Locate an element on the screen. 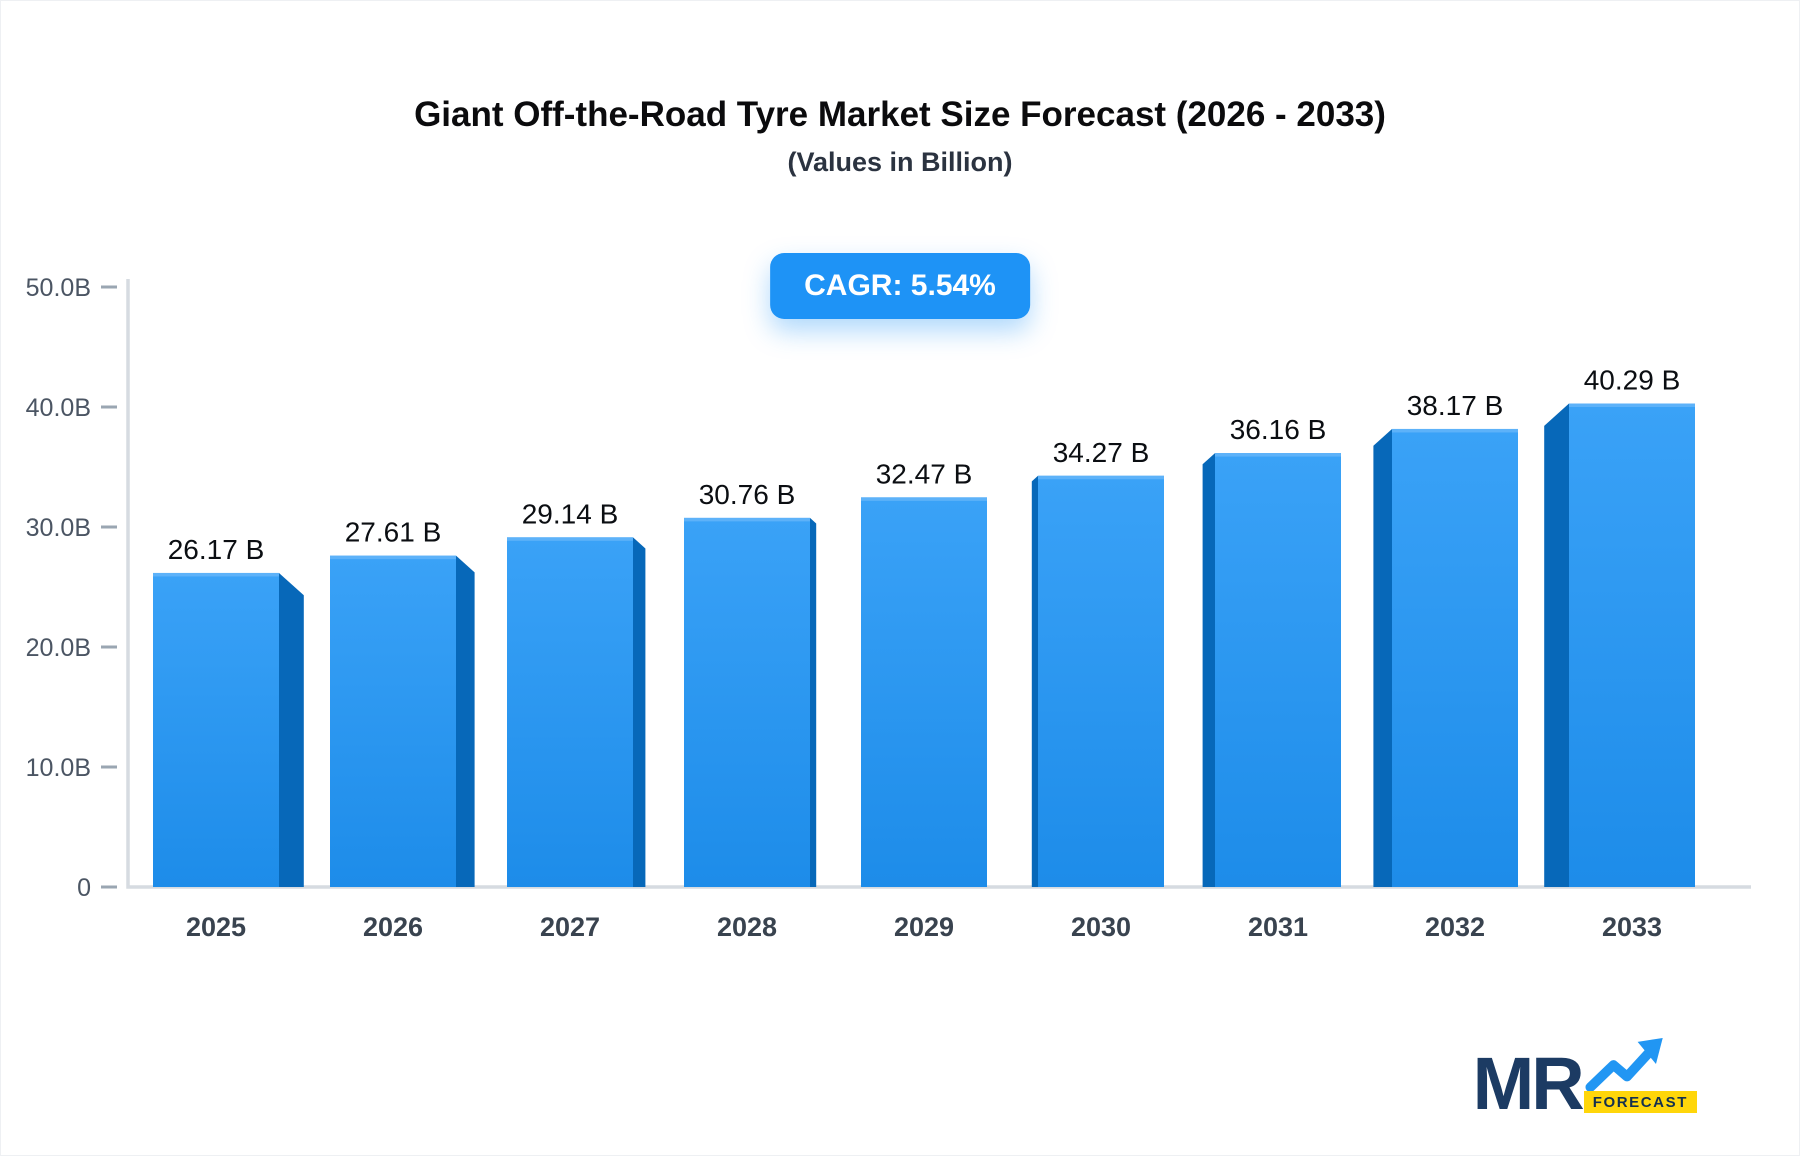  bar-value-label: 29.14 B is located at coordinates (570, 513).